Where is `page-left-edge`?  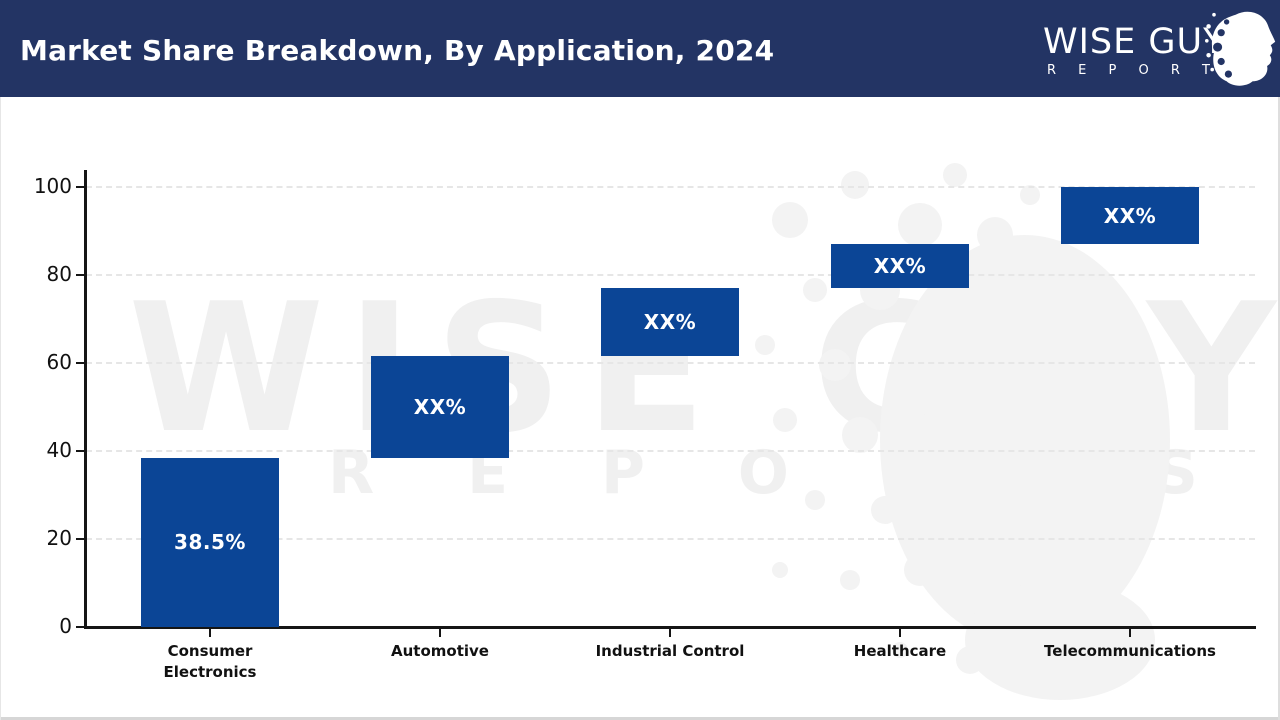
page-left-edge is located at coordinates (0, 408).